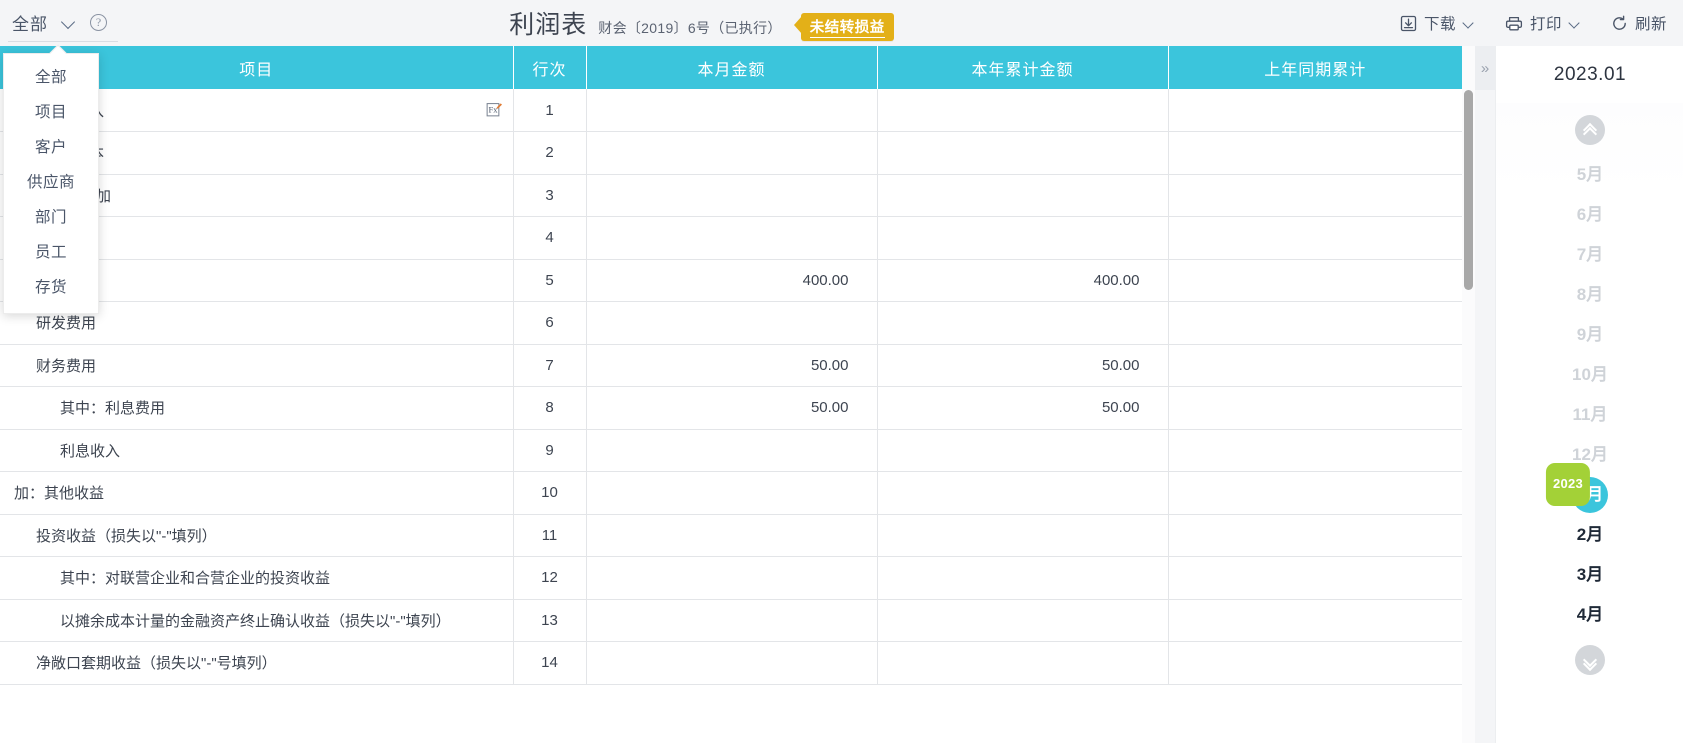  Describe the element at coordinates (550, 493) in the screenshot. I see `cell-line-number: 10` at that location.